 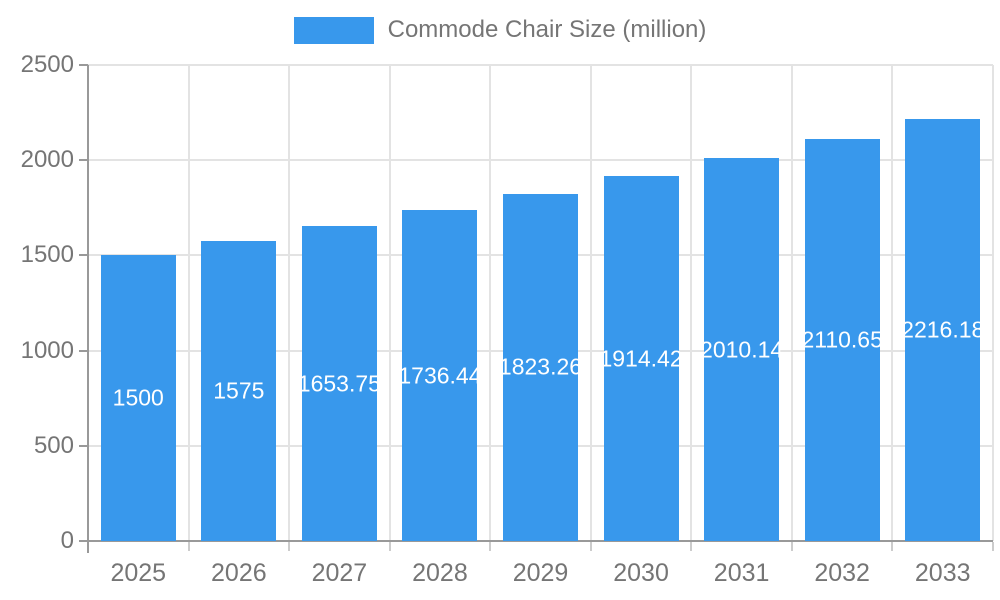 What do you see at coordinates (440, 573) in the screenshot?
I see `x-axis-label: 2028` at bounding box center [440, 573].